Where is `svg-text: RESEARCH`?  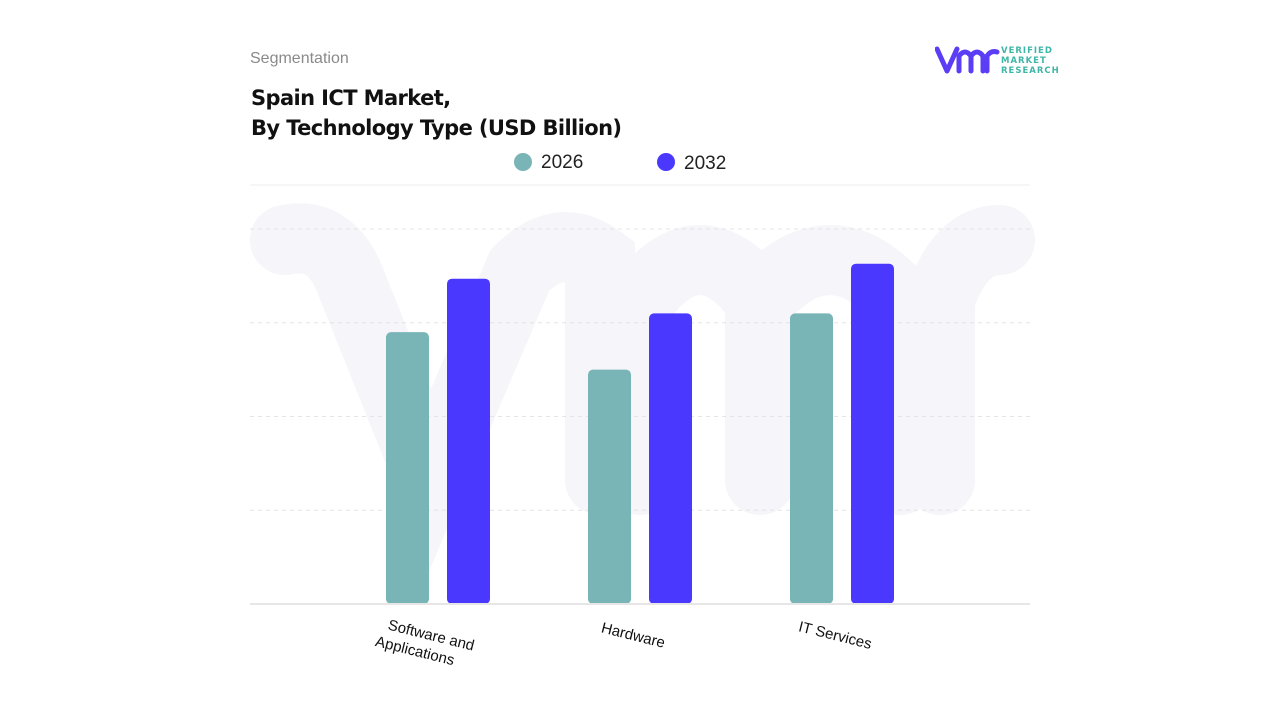
svg-text: RESEARCH is located at coordinates (1030, 71).